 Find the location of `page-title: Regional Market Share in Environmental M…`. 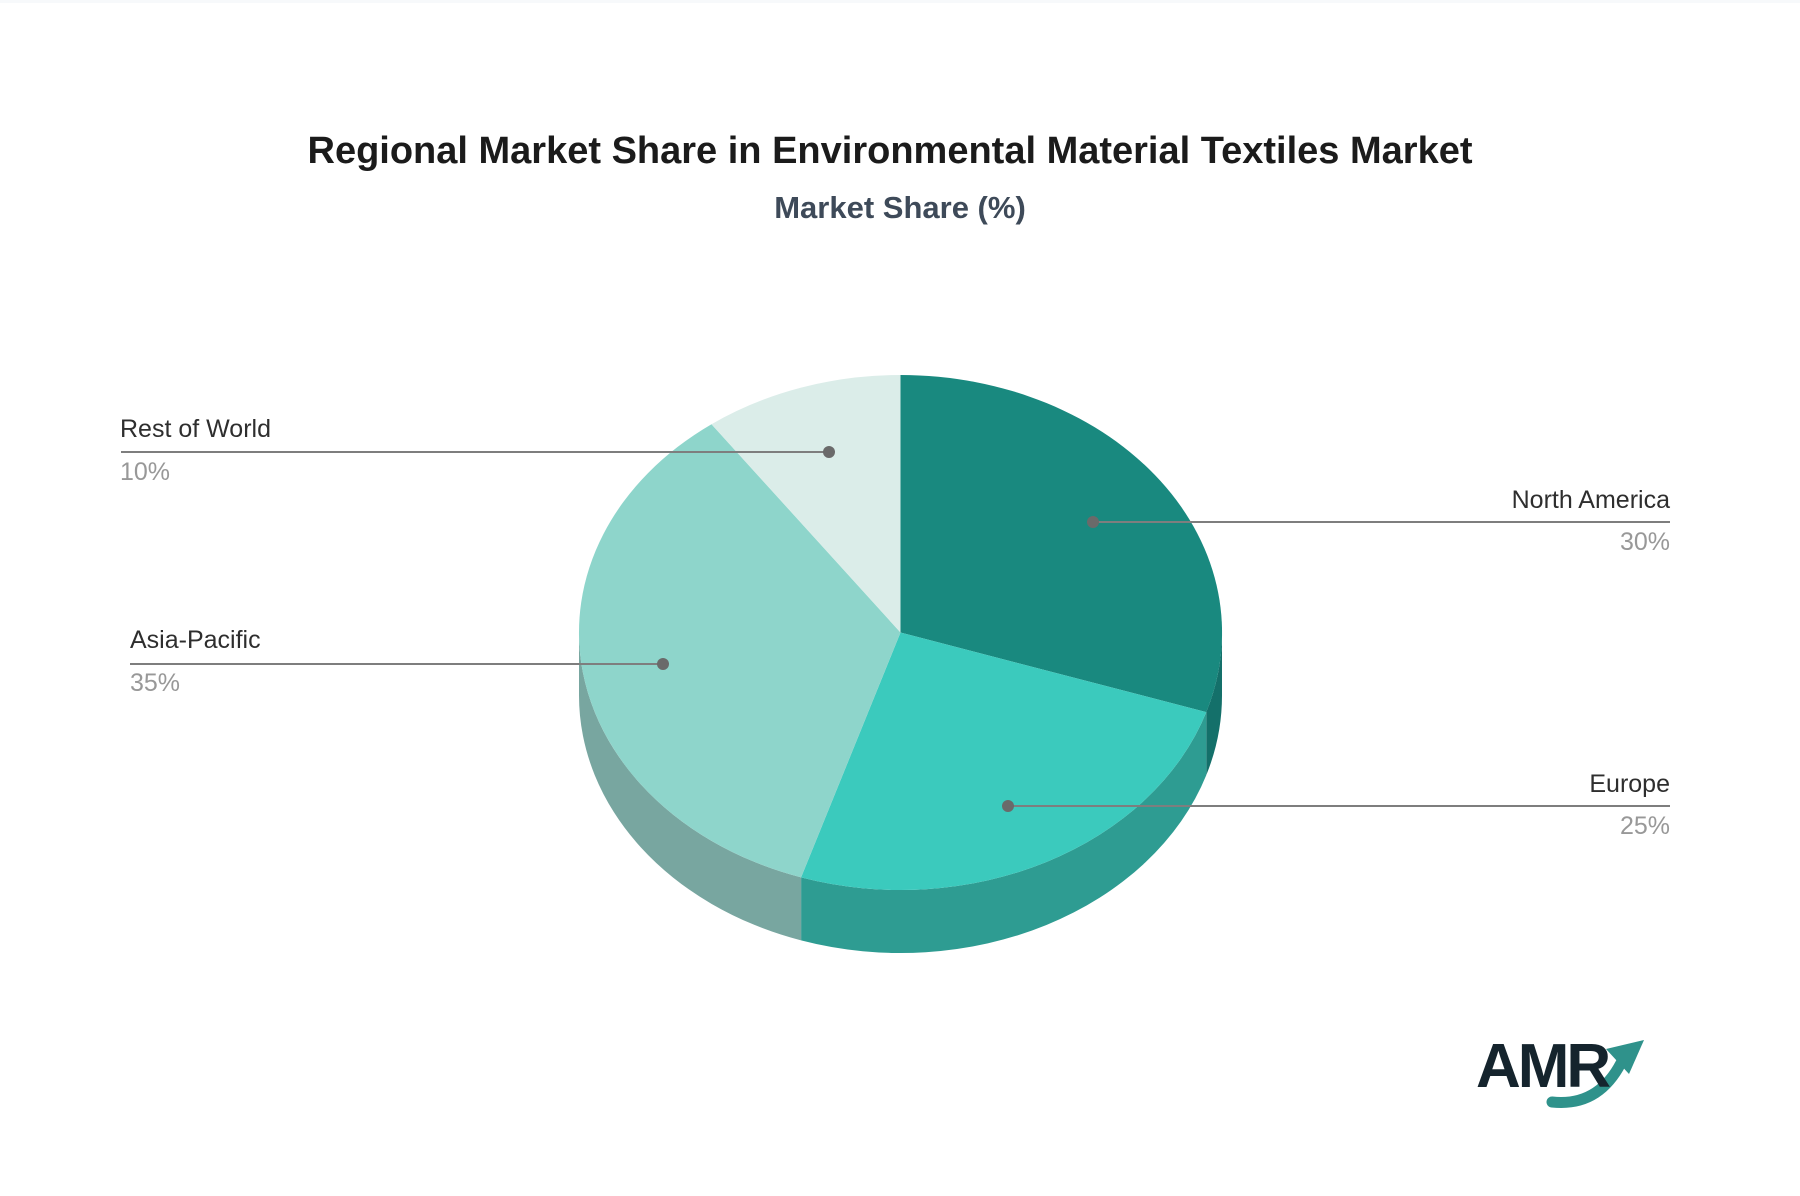

page-title: Regional Market Share in Environmental M… is located at coordinates (890, 151).